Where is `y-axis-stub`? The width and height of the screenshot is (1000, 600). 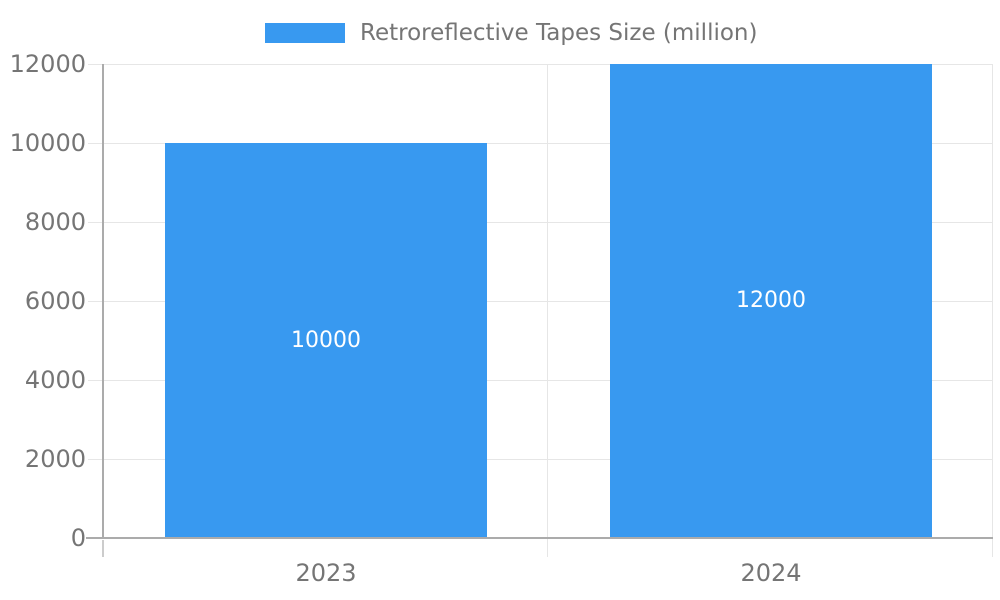
y-axis-stub is located at coordinates (103, 548).